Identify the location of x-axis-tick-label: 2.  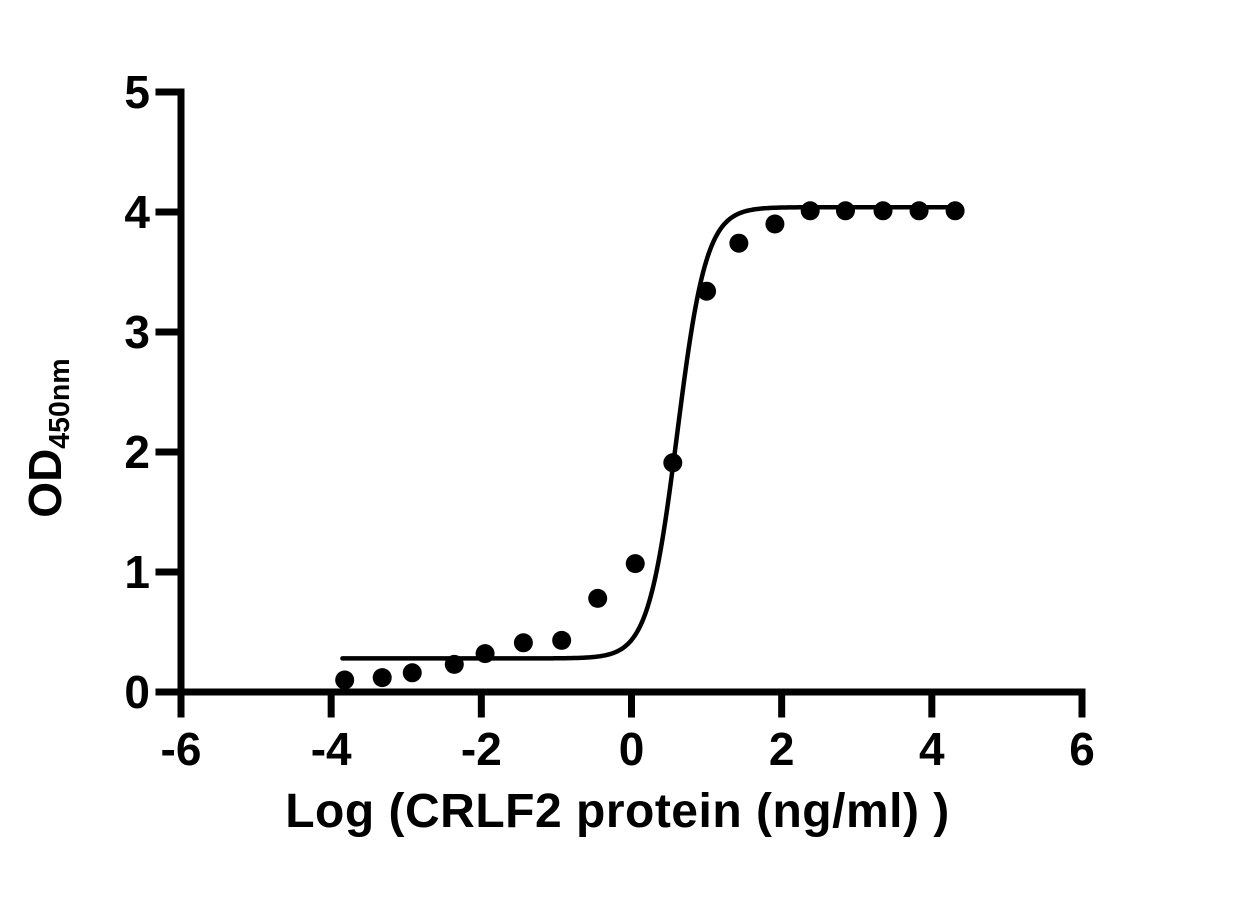
(781, 749).